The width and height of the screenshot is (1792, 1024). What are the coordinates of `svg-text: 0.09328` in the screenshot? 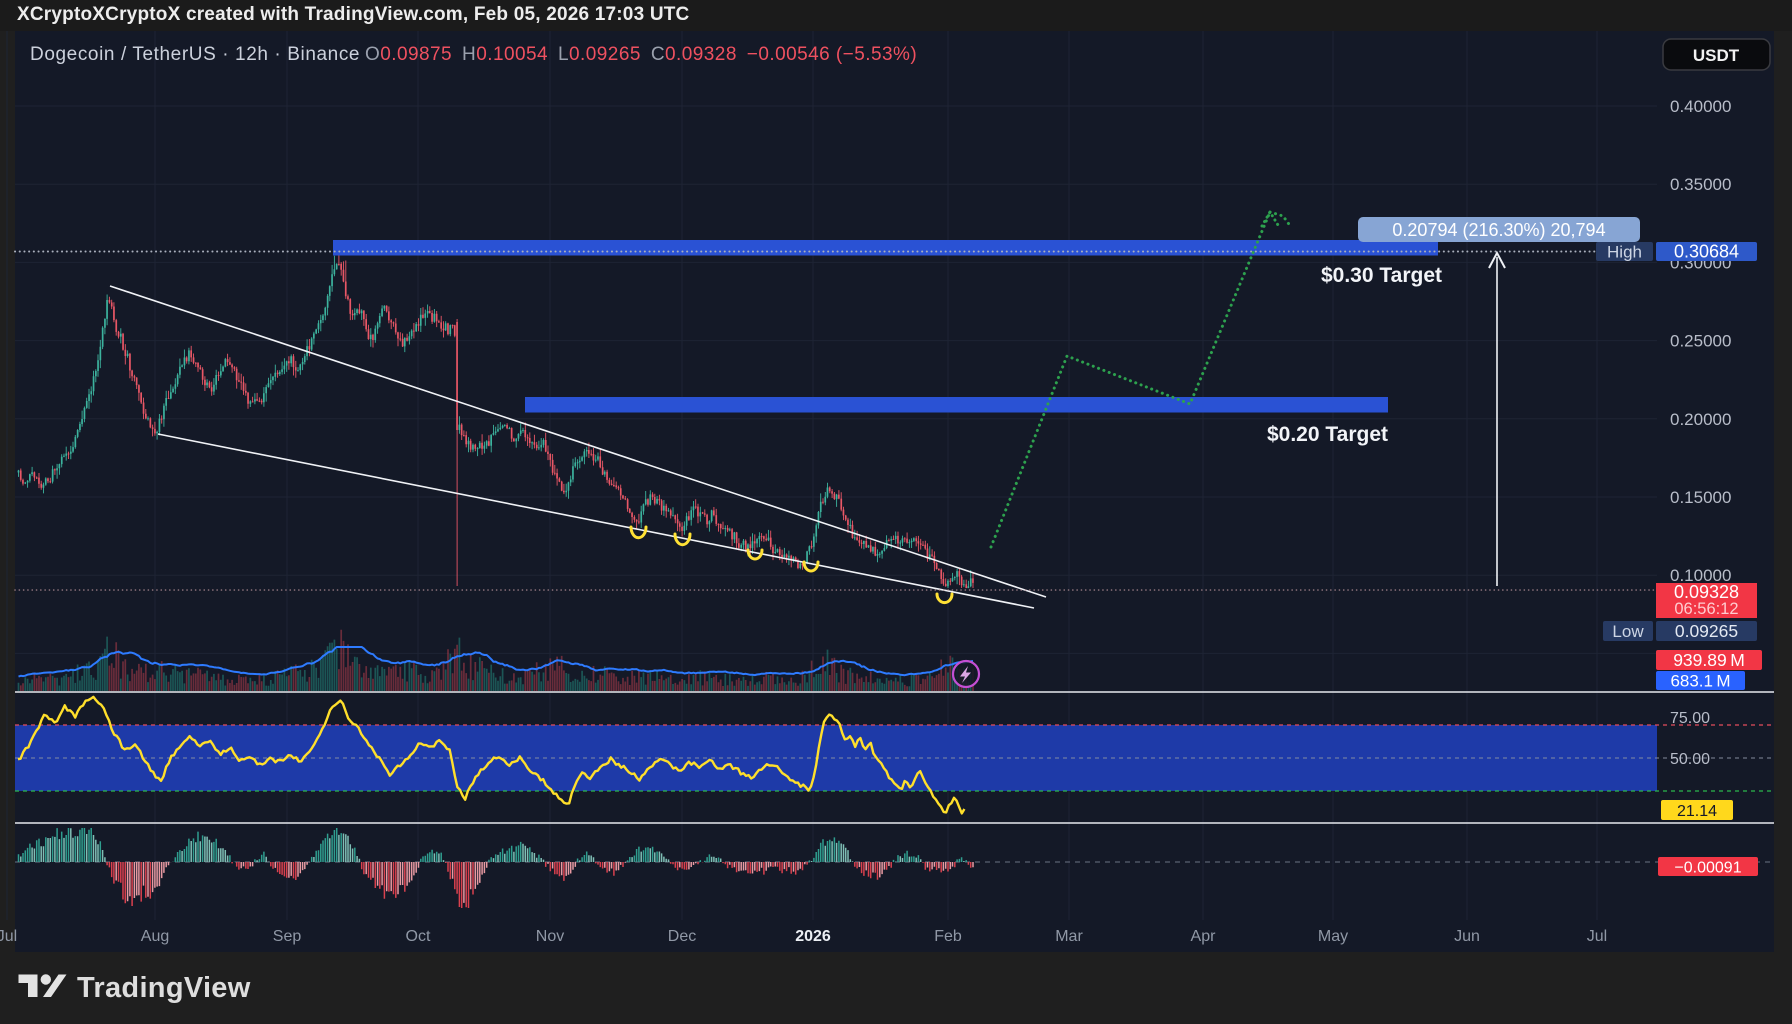 It's located at (1706, 592).